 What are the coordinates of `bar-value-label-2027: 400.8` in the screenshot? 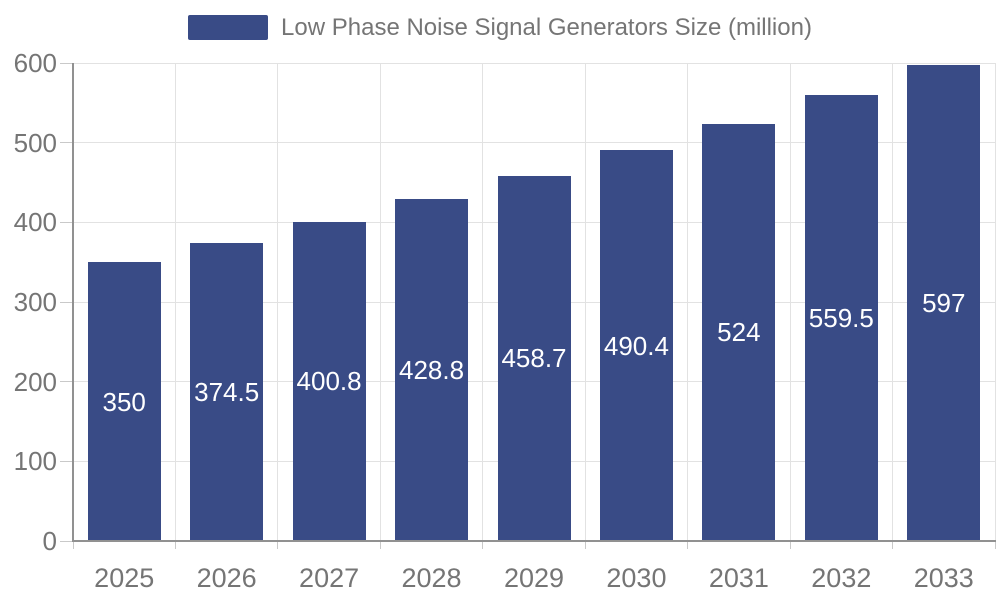 It's located at (329, 381).